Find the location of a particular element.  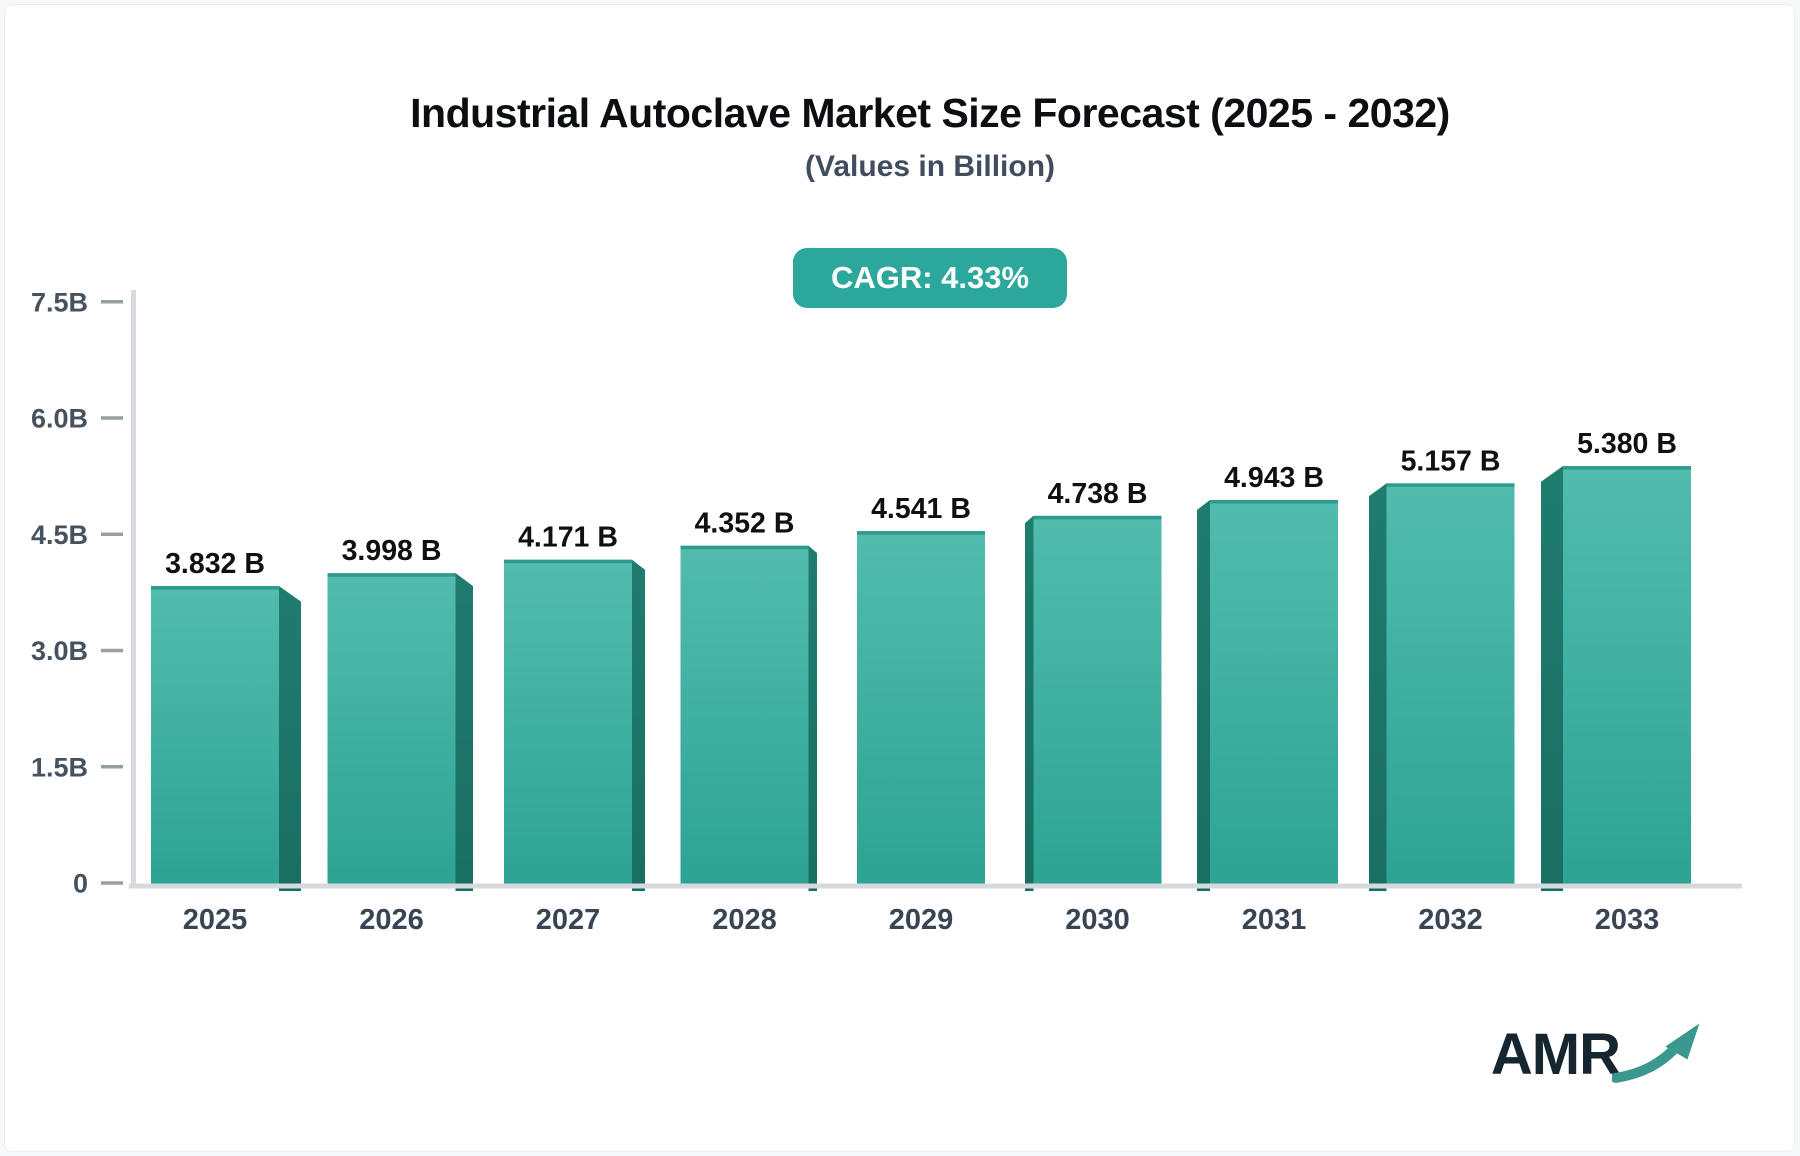

y-axis-label: 1.5B is located at coordinates (59, 767).